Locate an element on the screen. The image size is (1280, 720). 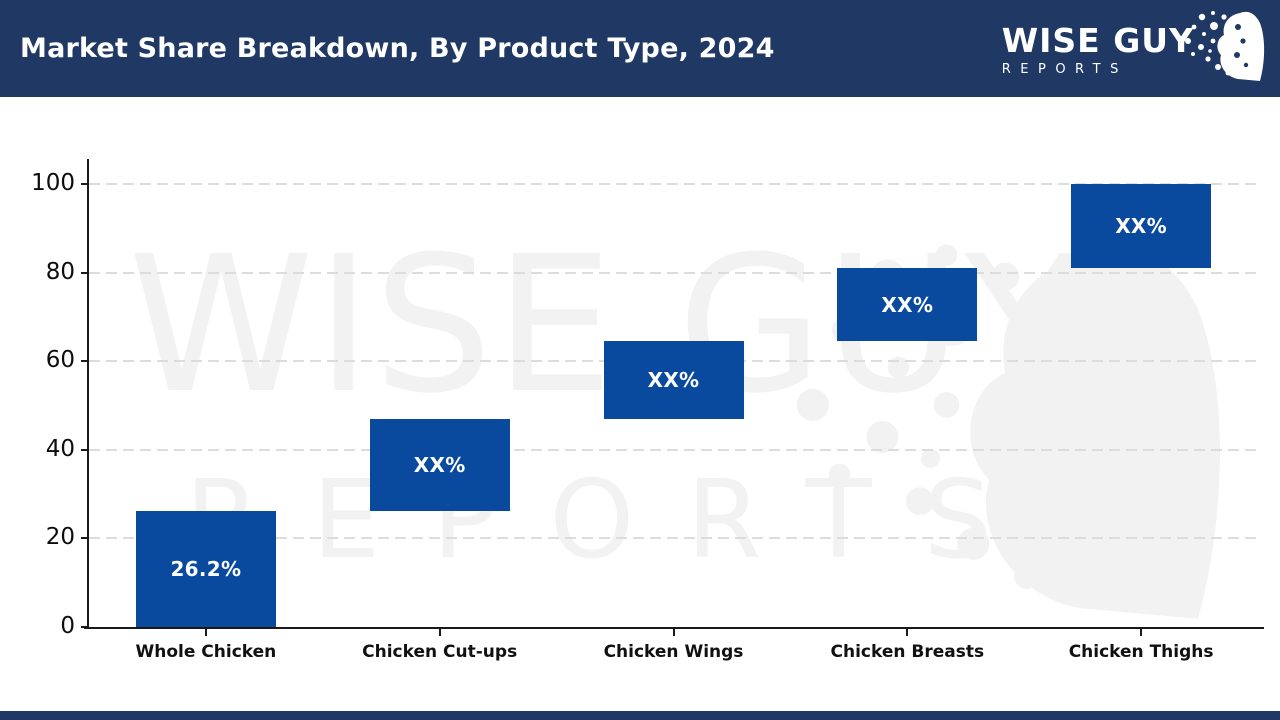
y-tick-label: 0 is located at coordinates (67, 626).